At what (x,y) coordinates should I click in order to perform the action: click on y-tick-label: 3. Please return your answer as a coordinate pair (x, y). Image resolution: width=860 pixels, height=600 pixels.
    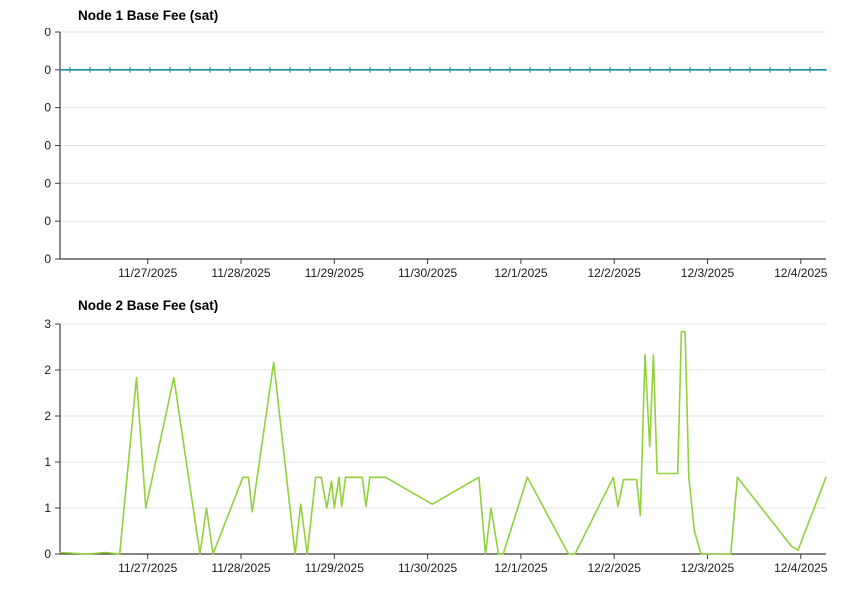
    Looking at the image, I should click on (47, 324).